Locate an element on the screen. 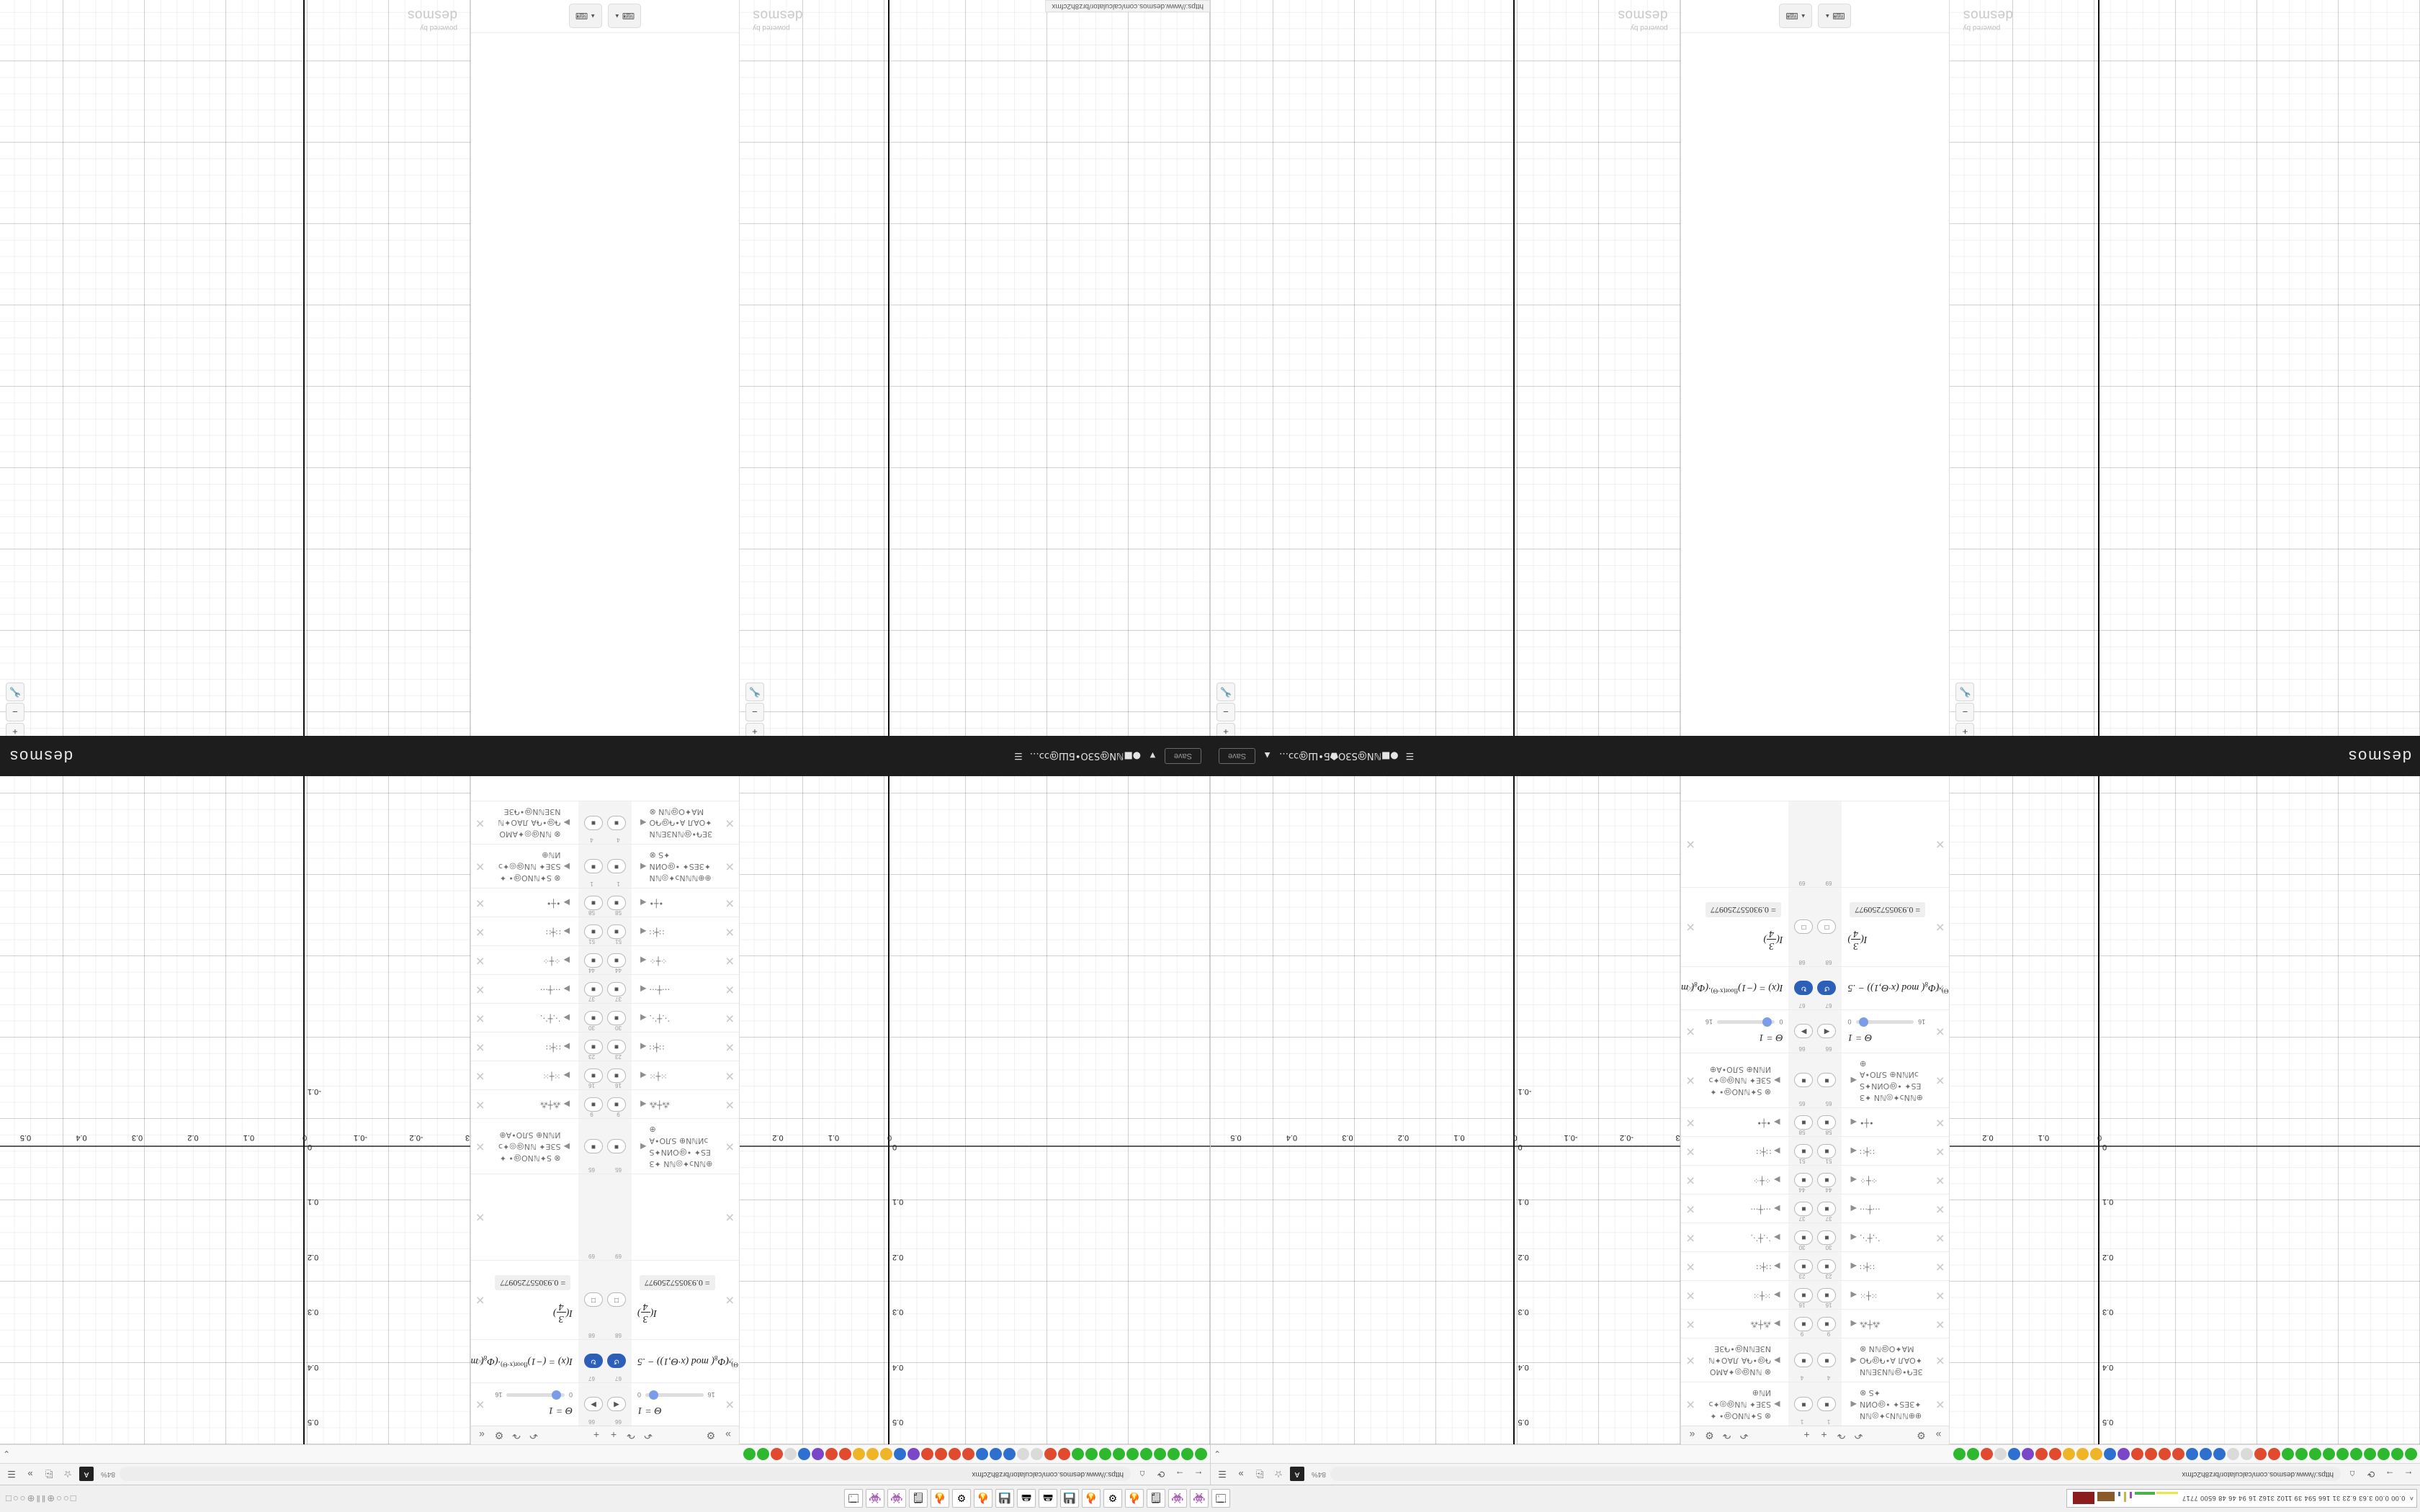  diff-row: ✕ 69 69 ✕ is located at coordinates (1815, 843).